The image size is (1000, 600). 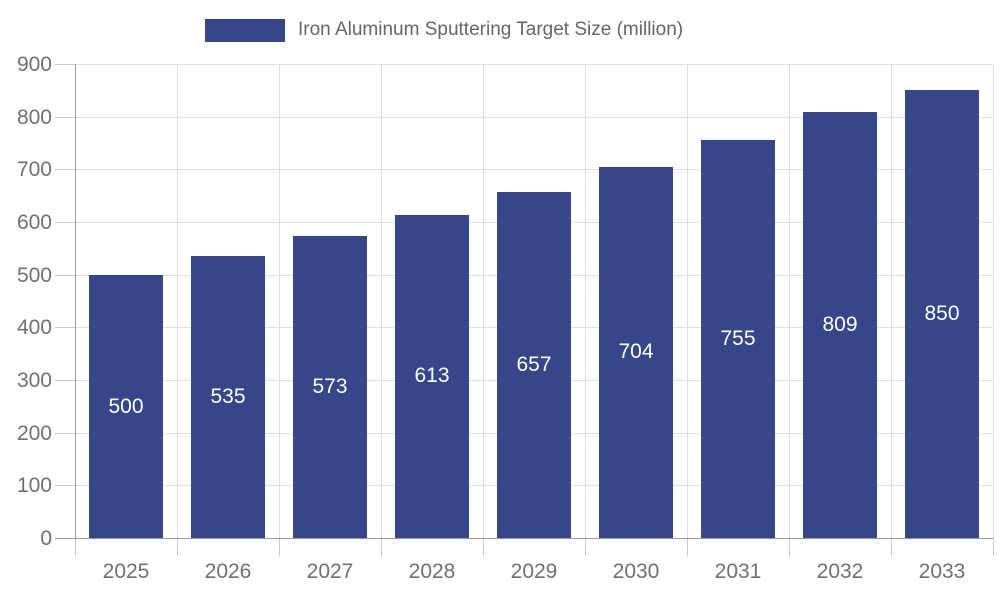 I want to click on bar-value-label: 755, so click(x=738, y=338).